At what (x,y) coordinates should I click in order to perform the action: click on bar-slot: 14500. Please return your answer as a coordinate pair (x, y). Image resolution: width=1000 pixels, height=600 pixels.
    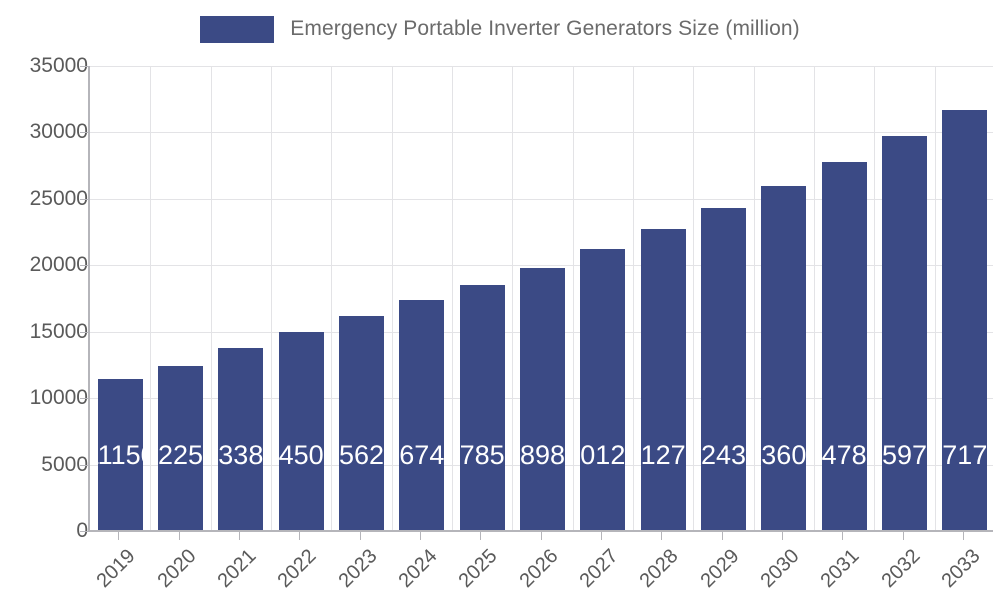
    Looking at the image, I should click on (301, 431).